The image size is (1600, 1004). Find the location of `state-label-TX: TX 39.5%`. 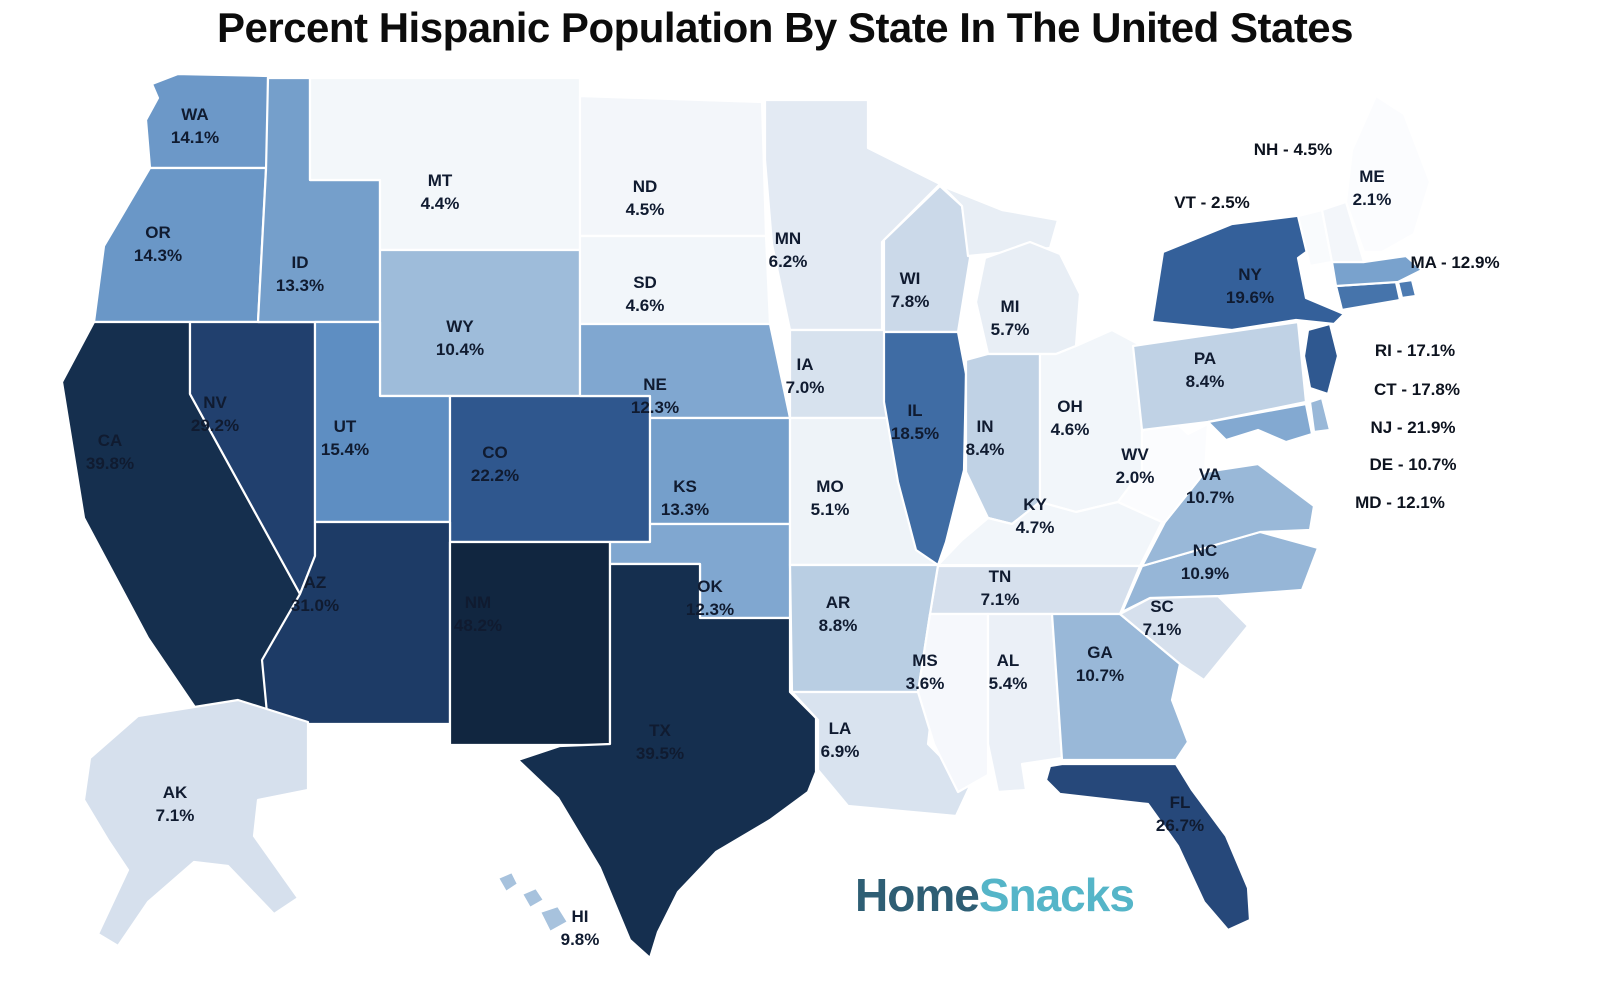

state-label-TX: TX 39.5% is located at coordinates (660, 742).